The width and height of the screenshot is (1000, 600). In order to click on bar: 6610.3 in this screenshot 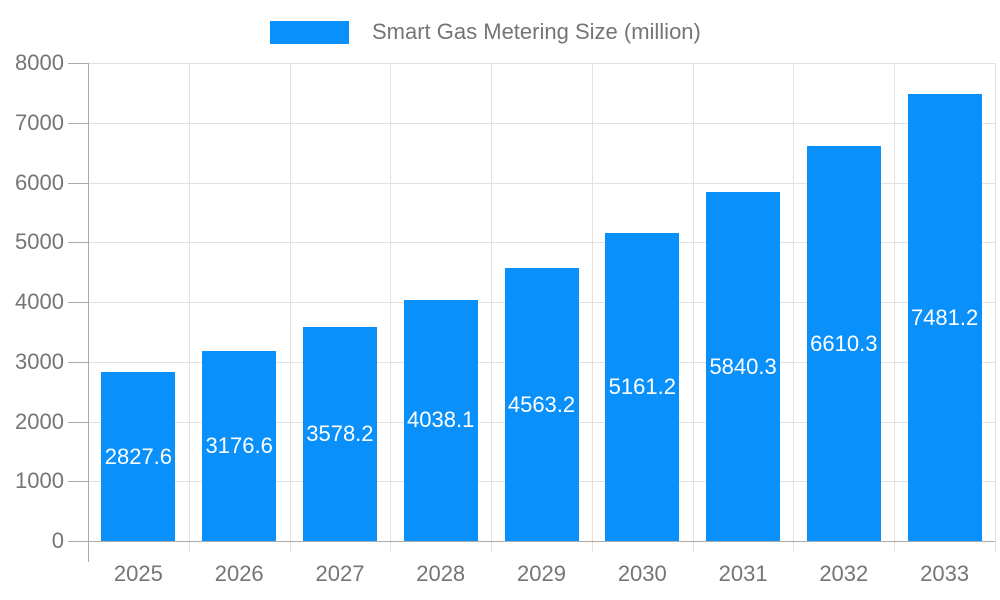, I will do `click(843, 343)`.